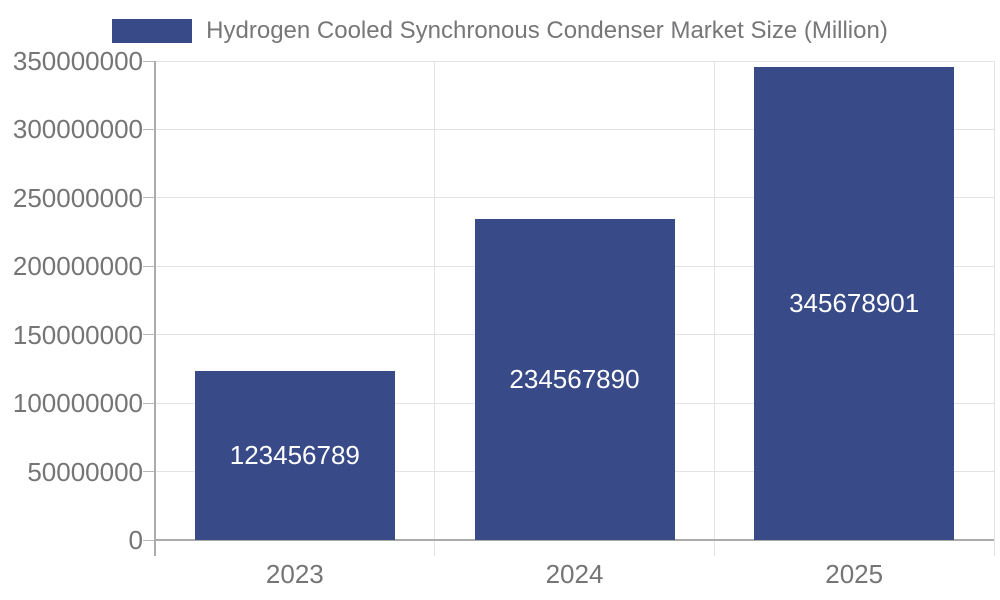 This screenshot has height=600, width=1000. Describe the element at coordinates (574, 540) in the screenshot. I see `x-axis-line` at that location.